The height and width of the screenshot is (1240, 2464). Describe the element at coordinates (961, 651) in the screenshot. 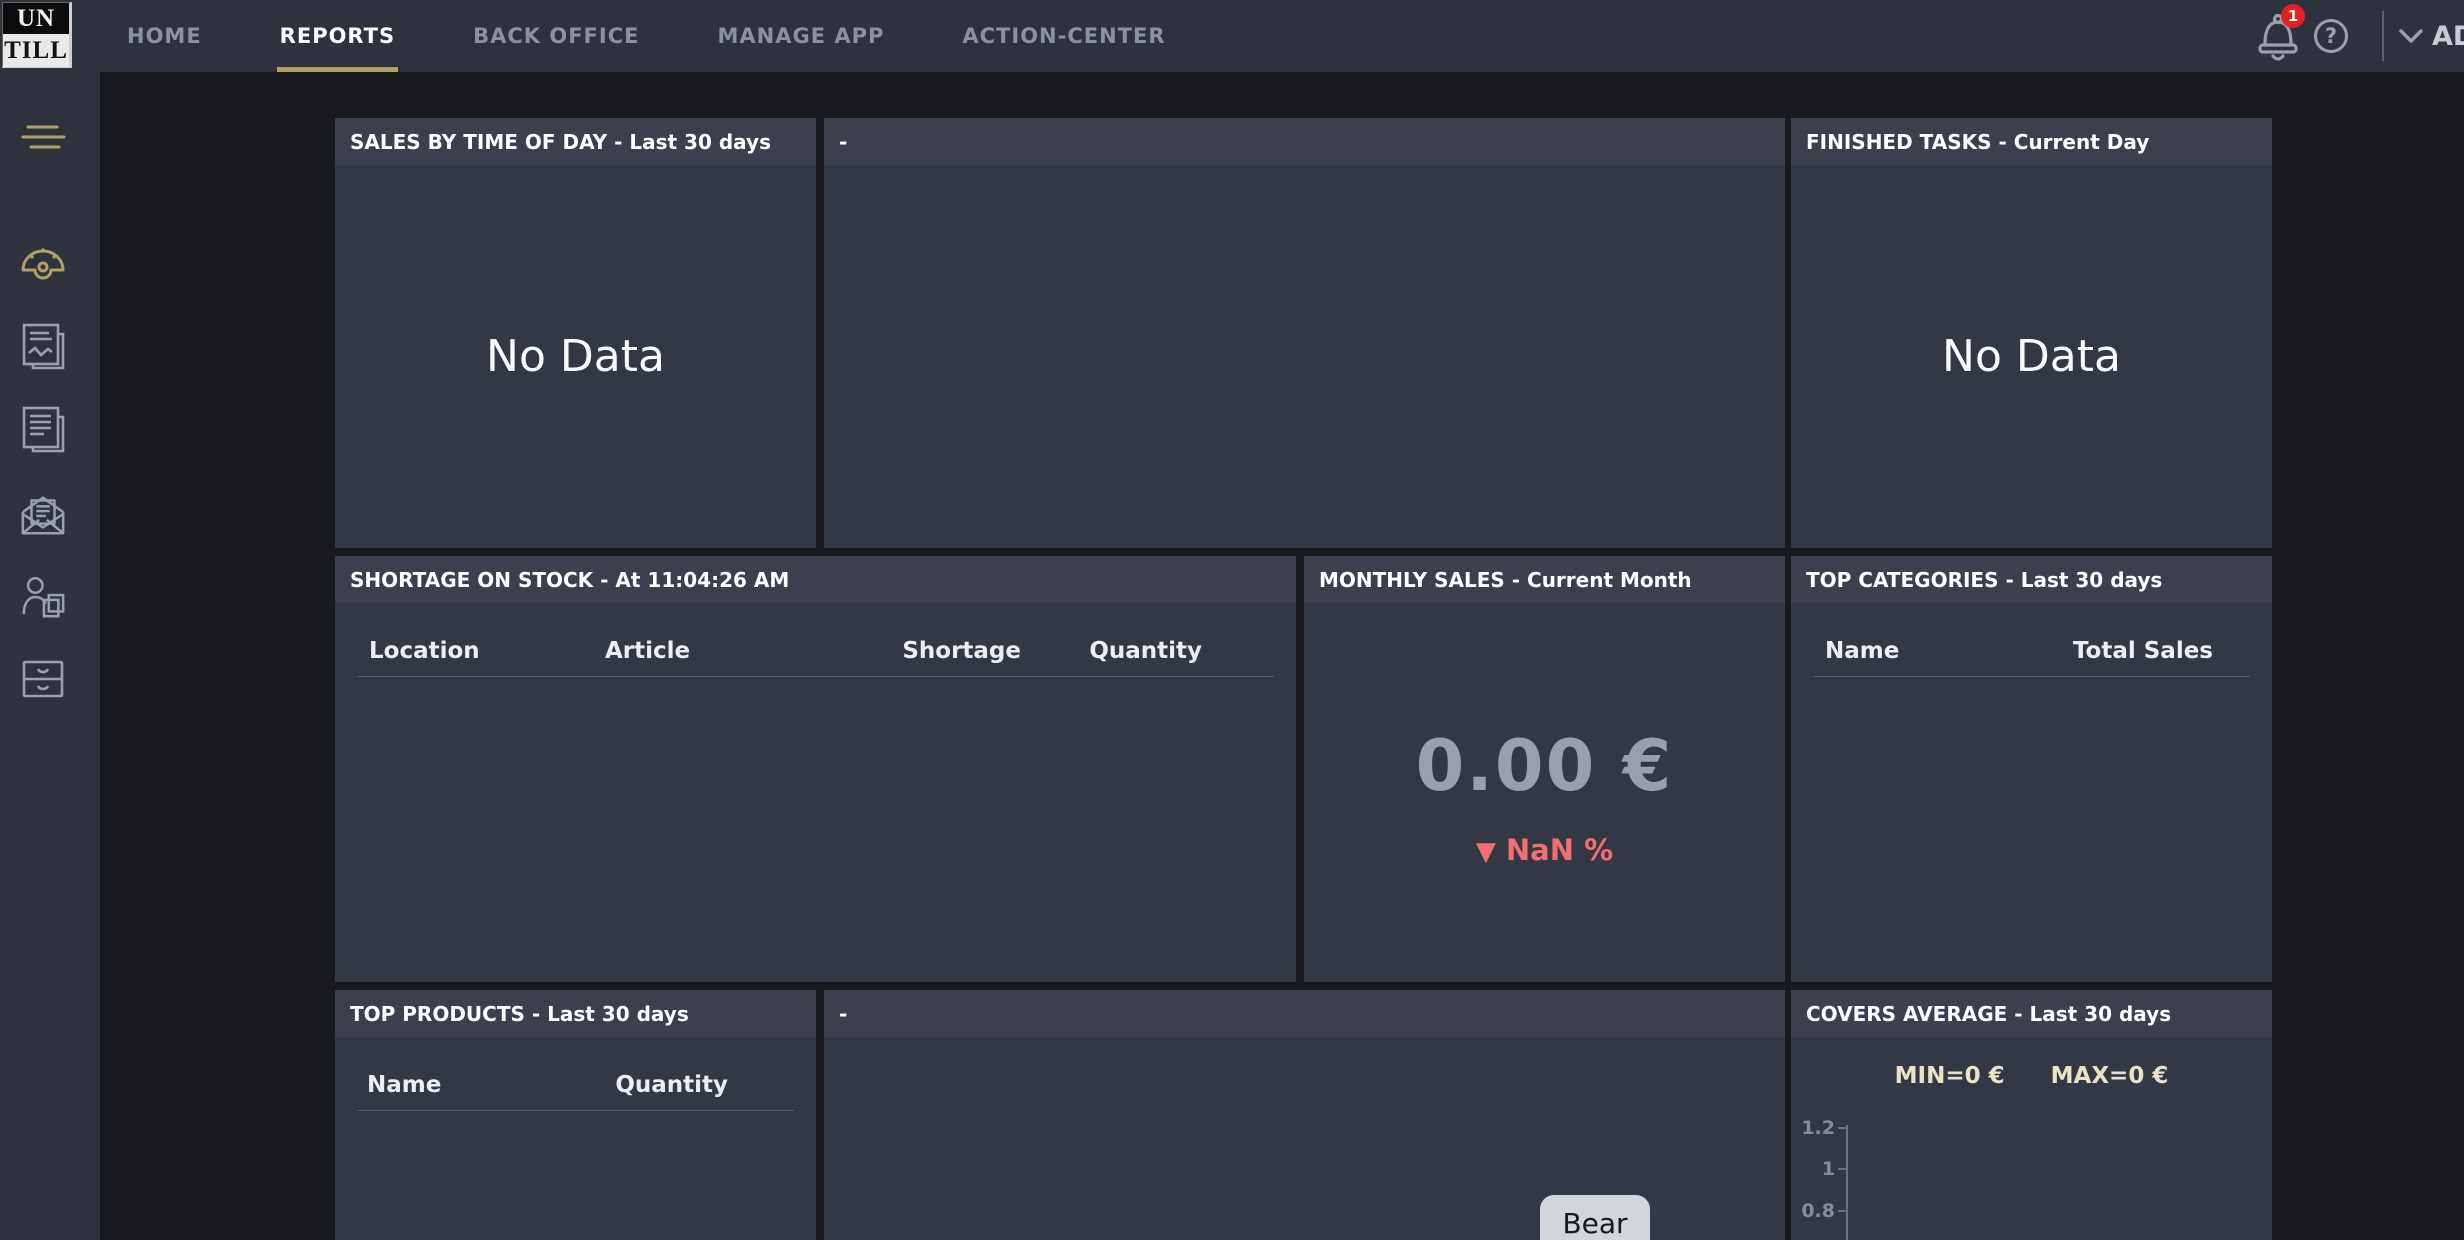

I see `column-header-shortage: Shortage` at that location.